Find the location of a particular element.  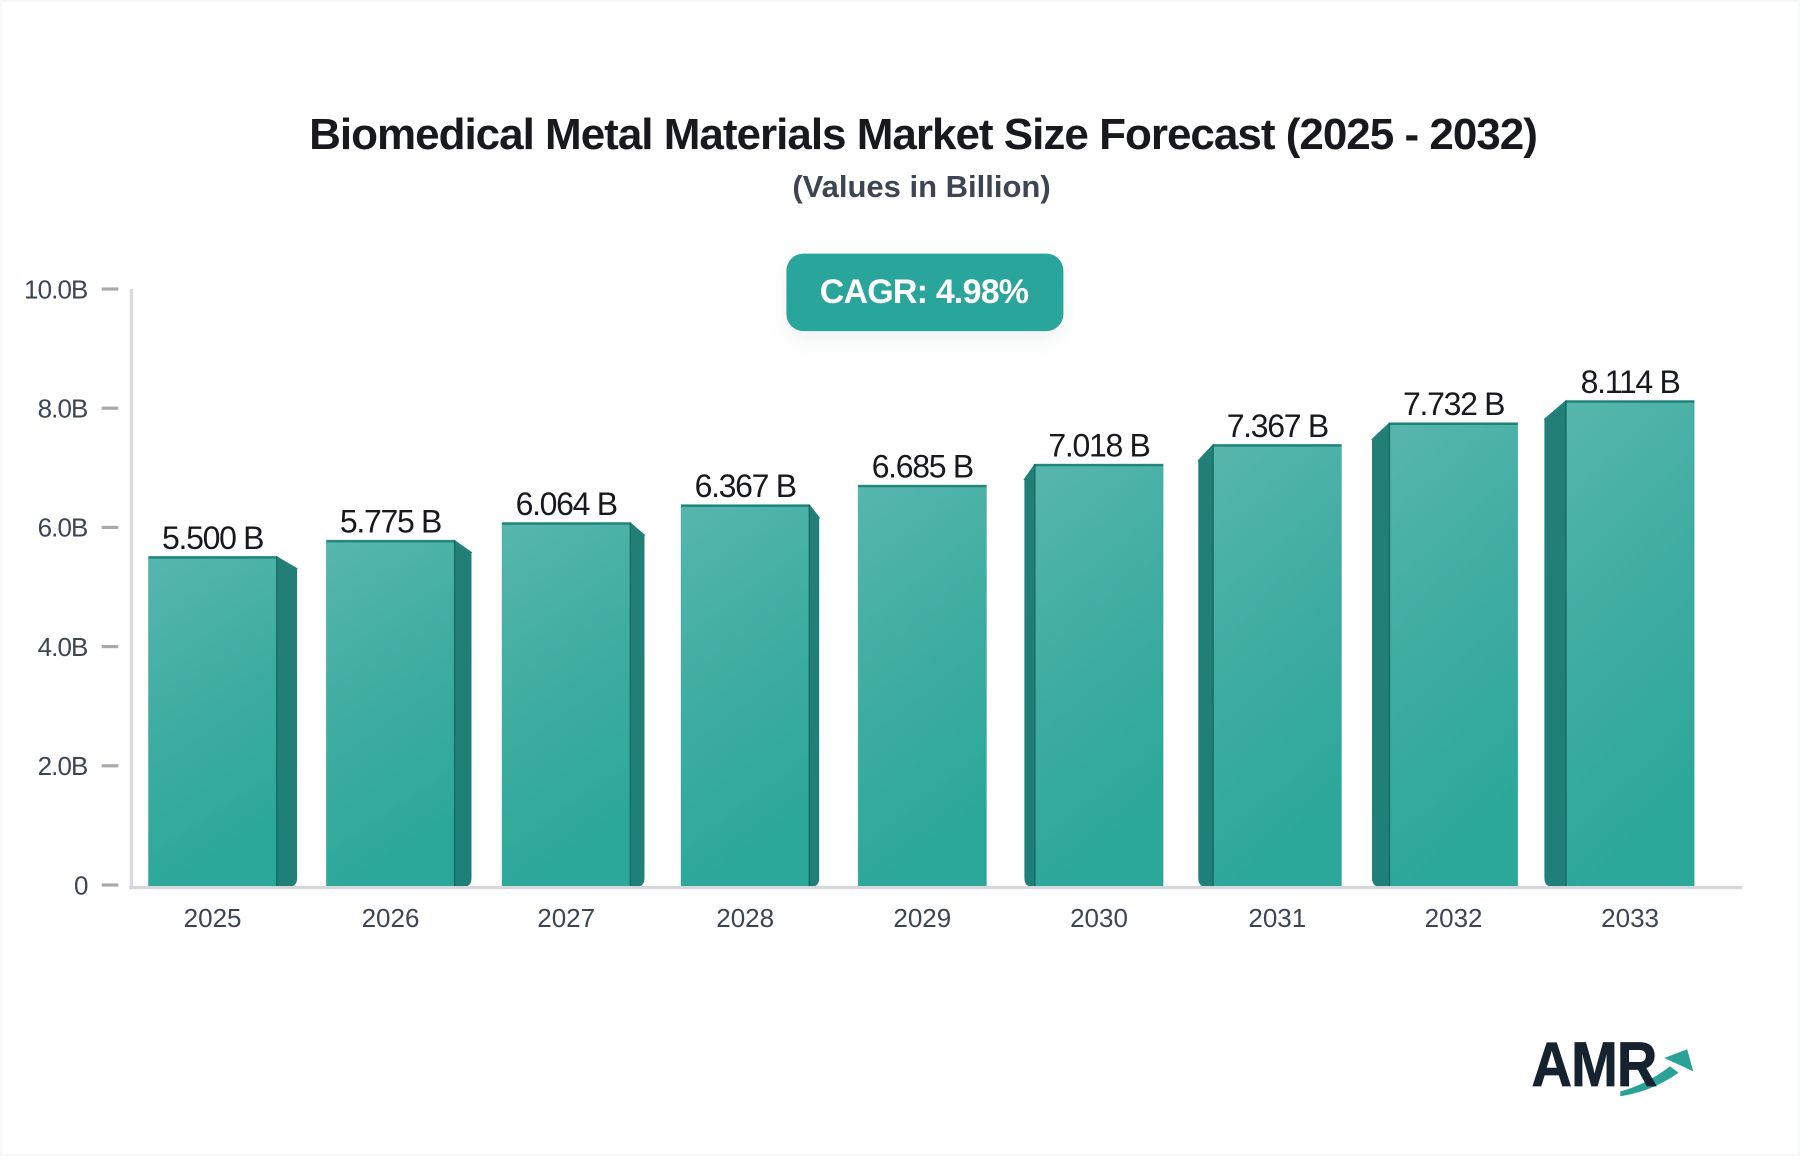

svg-text: 2031 is located at coordinates (1277, 918).